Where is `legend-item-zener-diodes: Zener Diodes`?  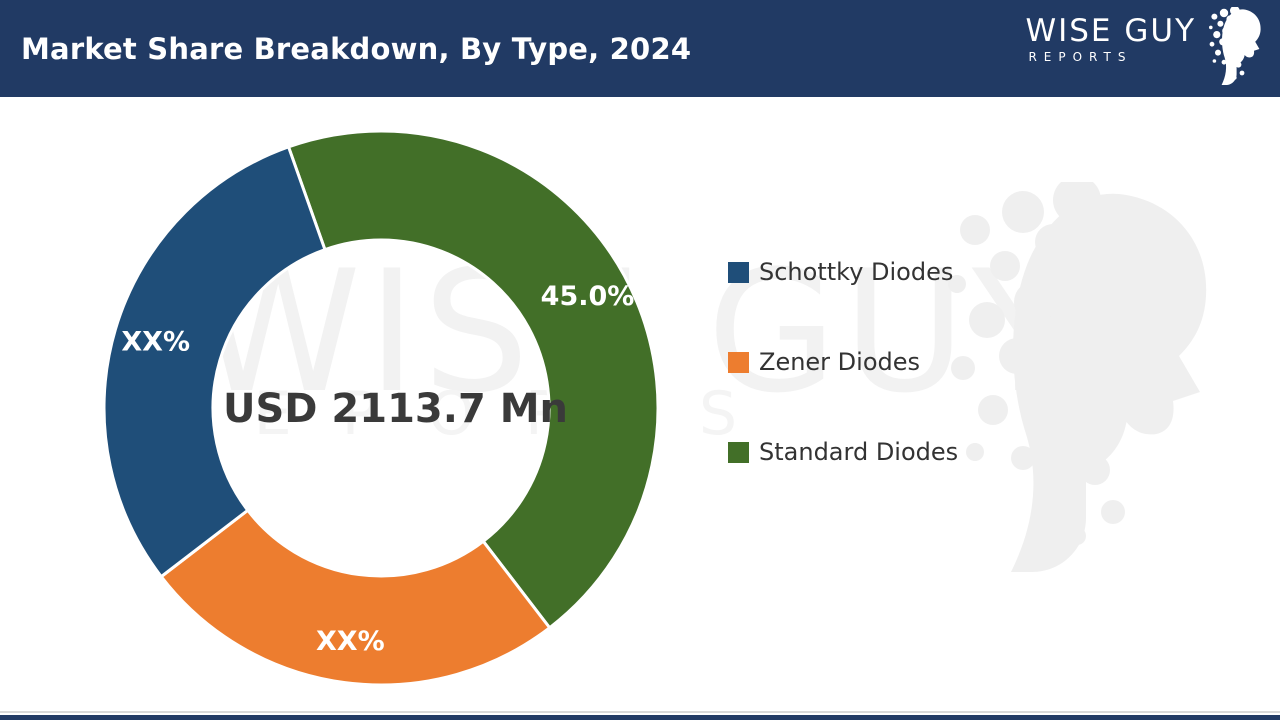
legend-item-zener-diodes: Zener Diodes is located at coordinates (843, 362).